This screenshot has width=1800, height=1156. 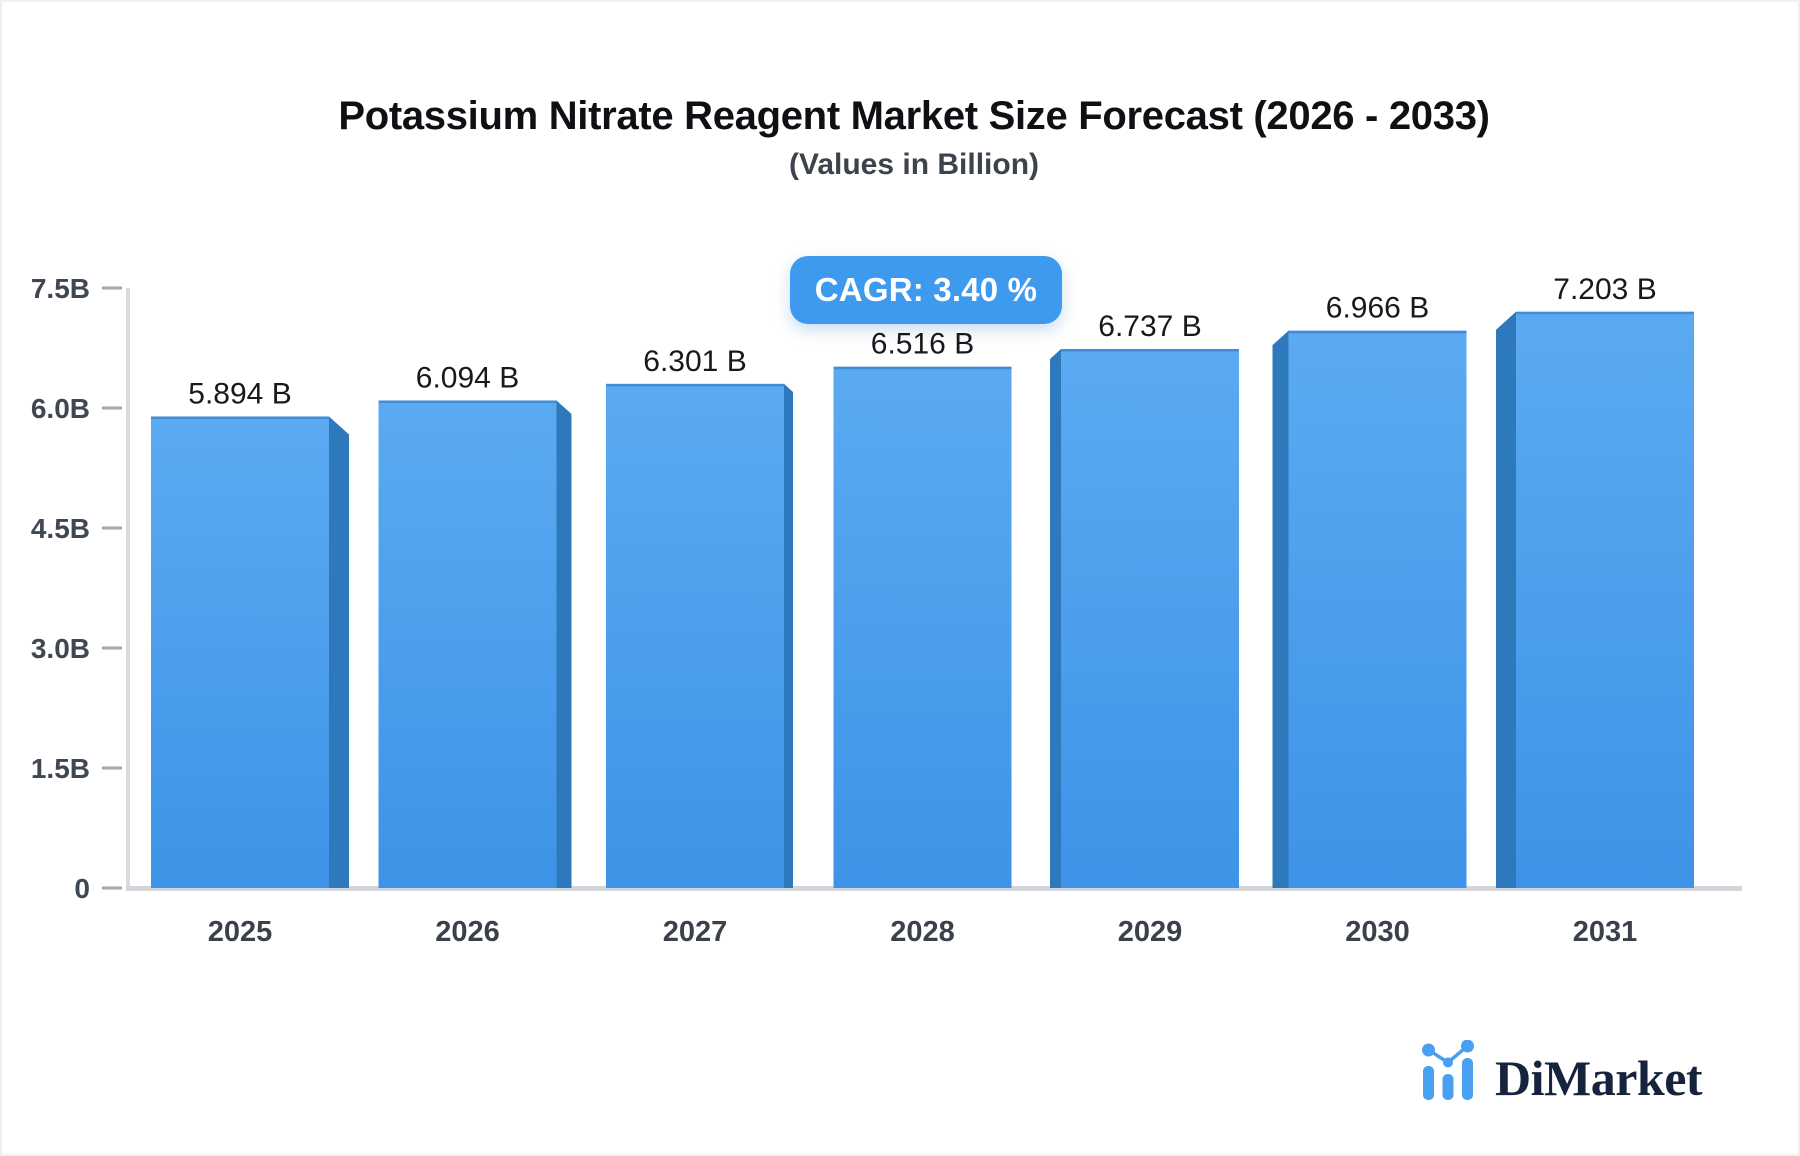 What do you see at coordinates (128, 589) in the screenshot?
I see `y-axis-line` at bounding box center [128, 589].